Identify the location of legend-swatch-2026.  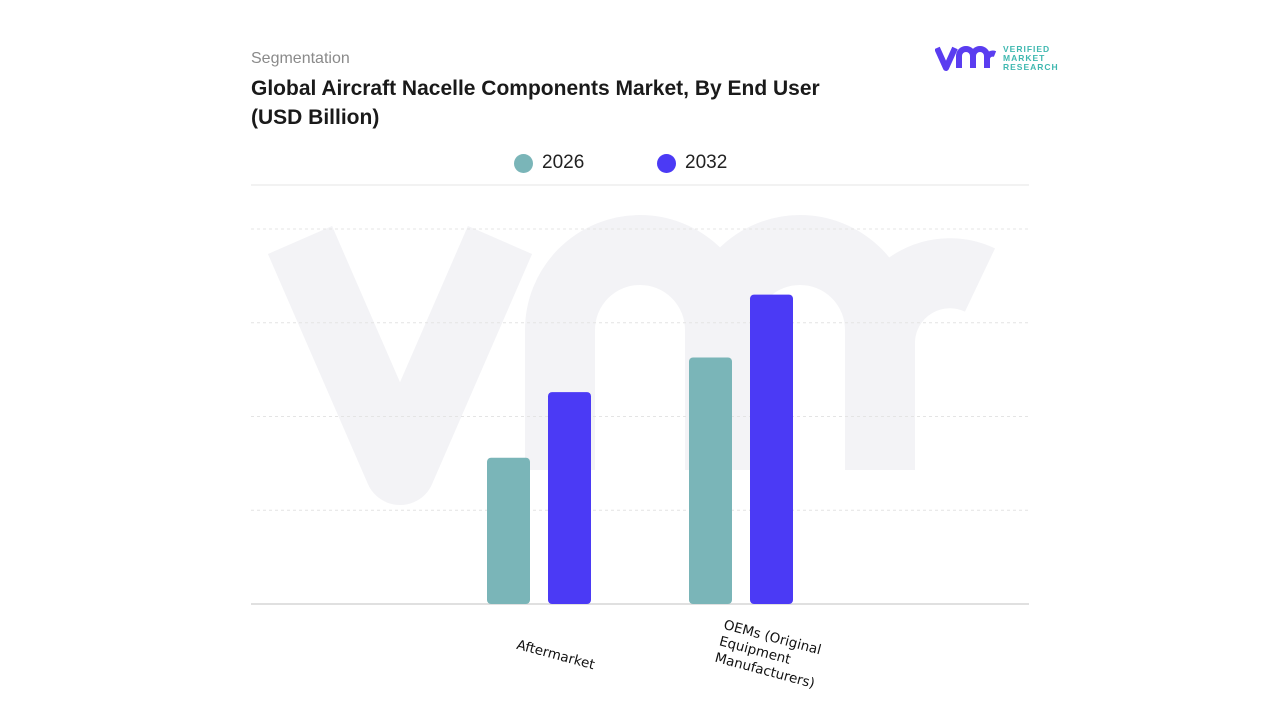
(523, 163).